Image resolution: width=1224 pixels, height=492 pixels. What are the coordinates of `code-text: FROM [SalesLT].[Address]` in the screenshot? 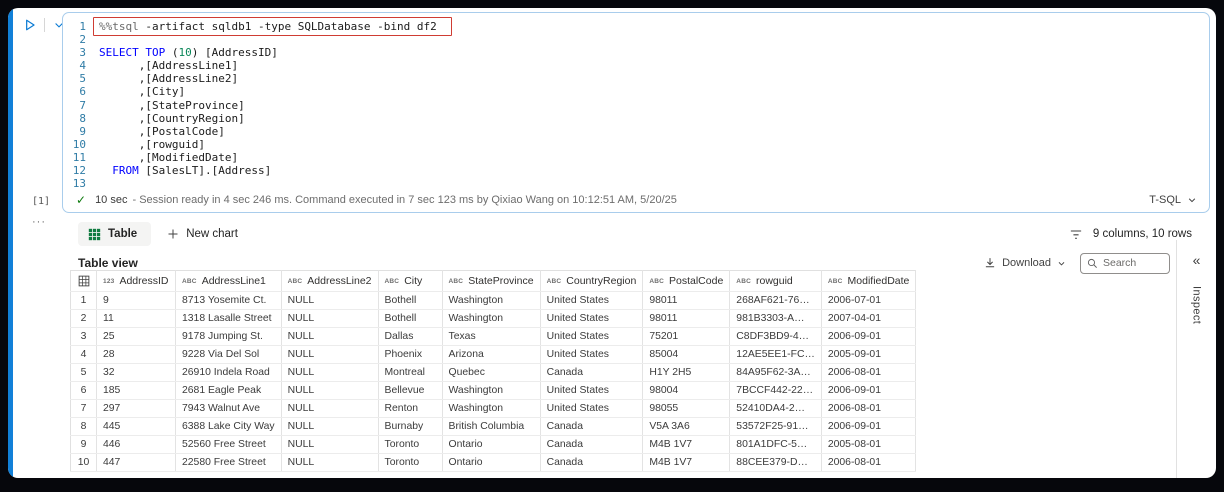 It's located at (192, 171).